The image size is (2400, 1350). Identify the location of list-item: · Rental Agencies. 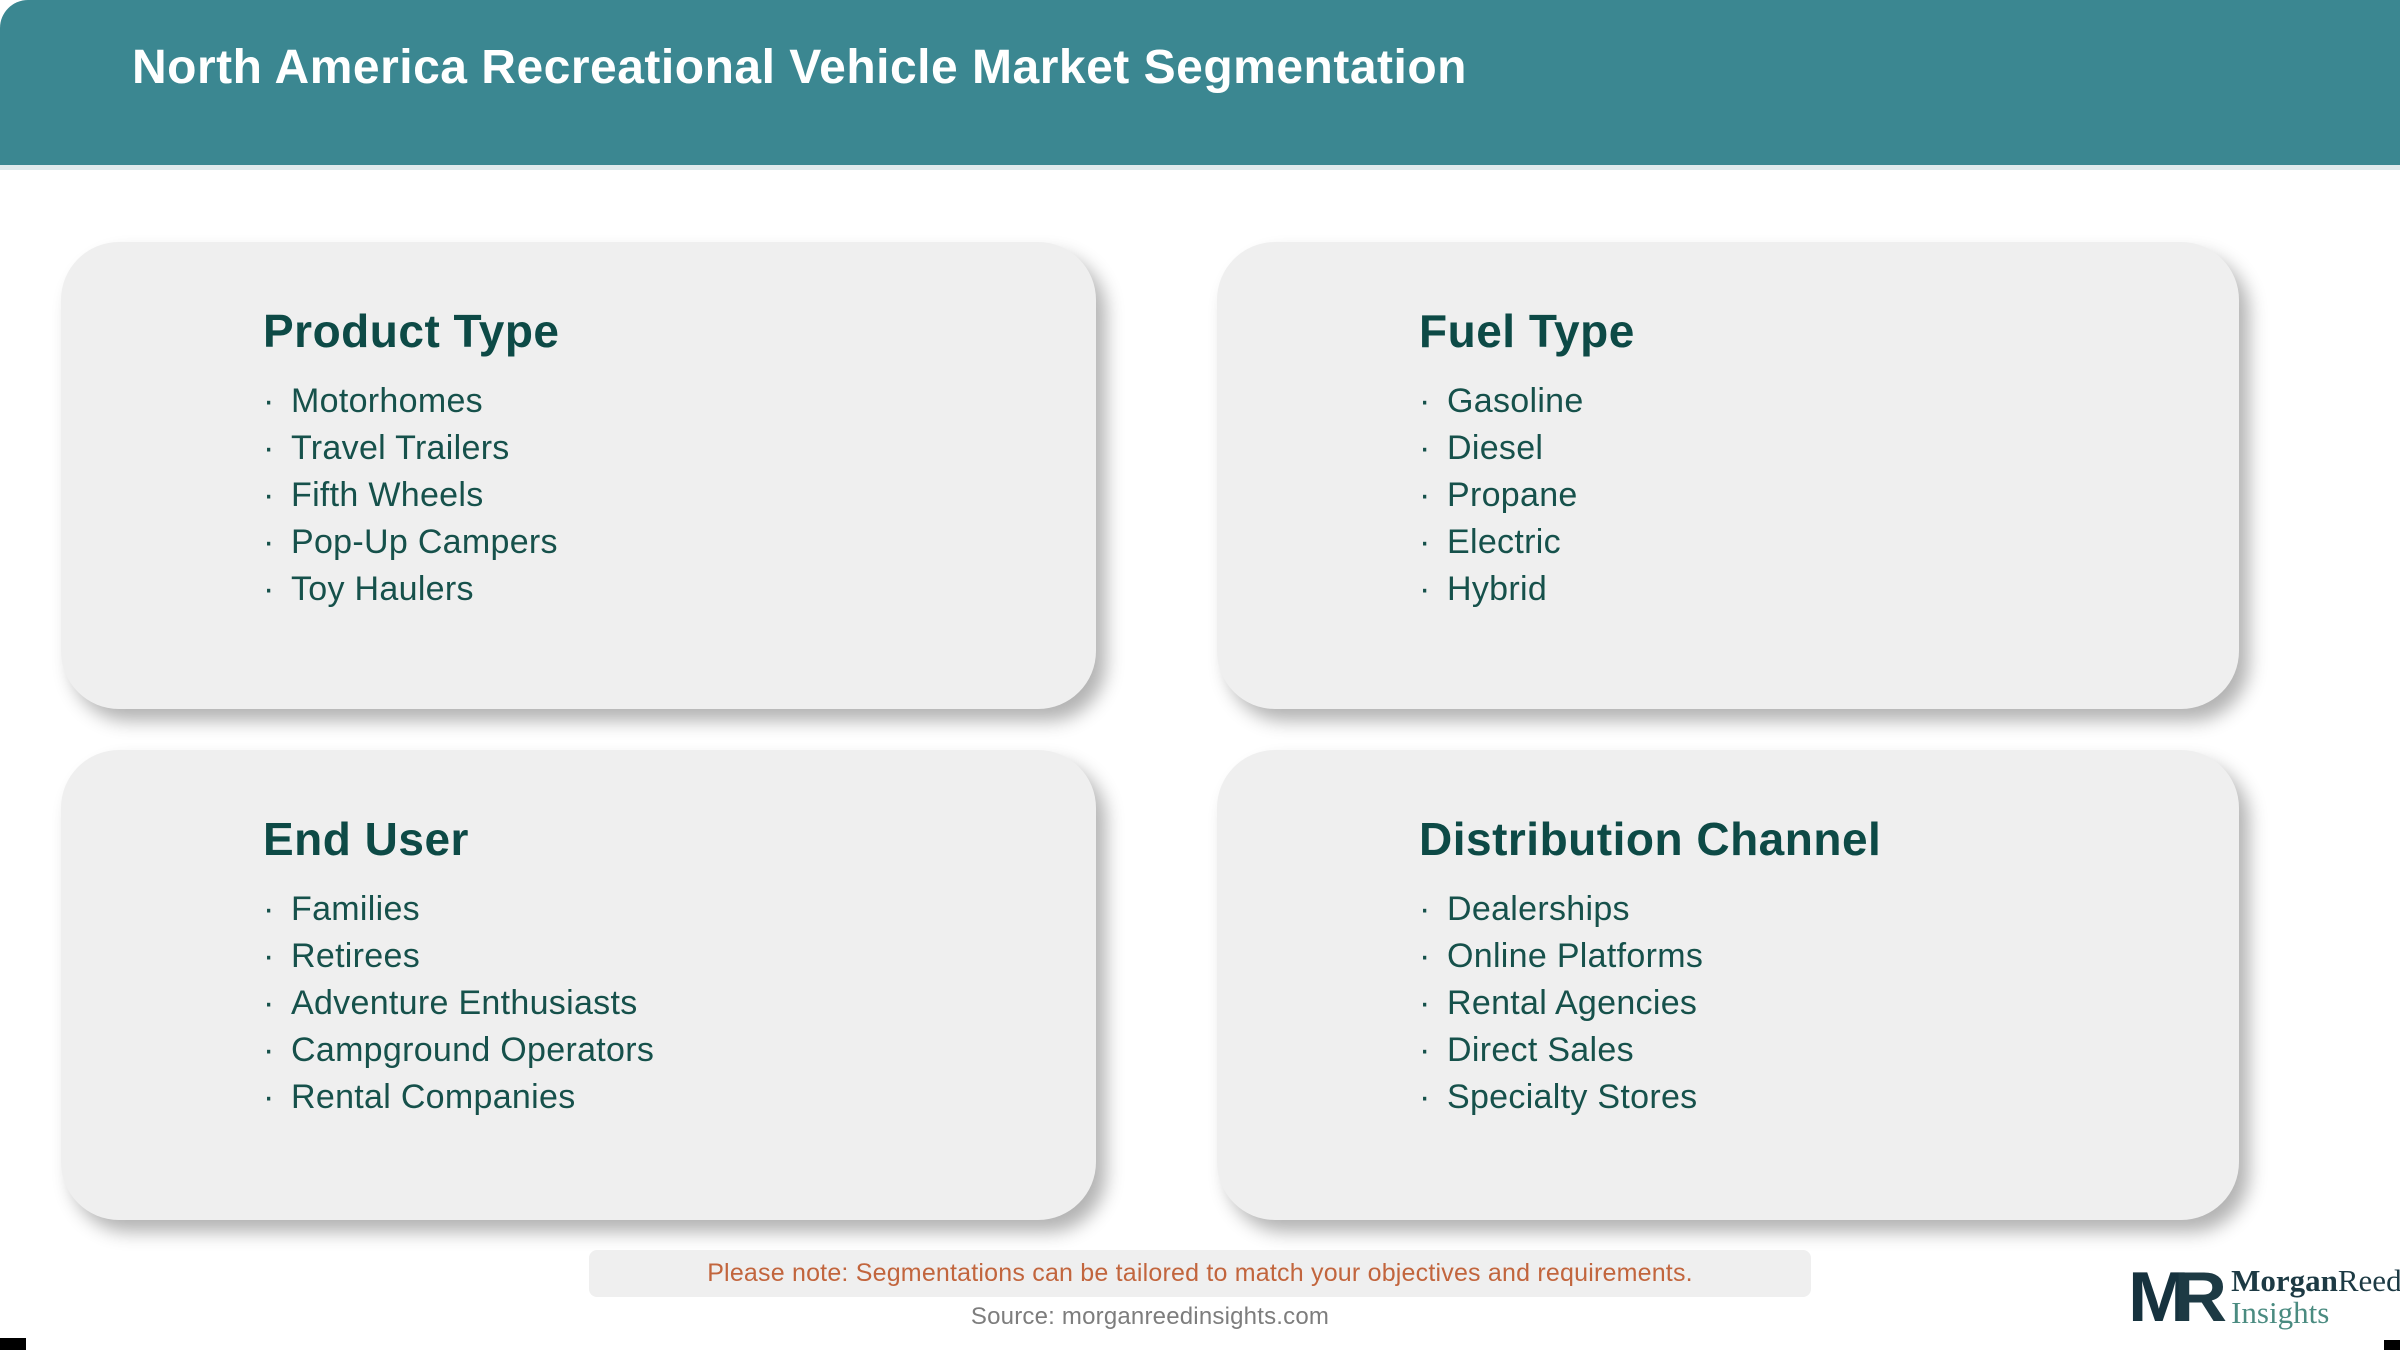
(1799, 1003).